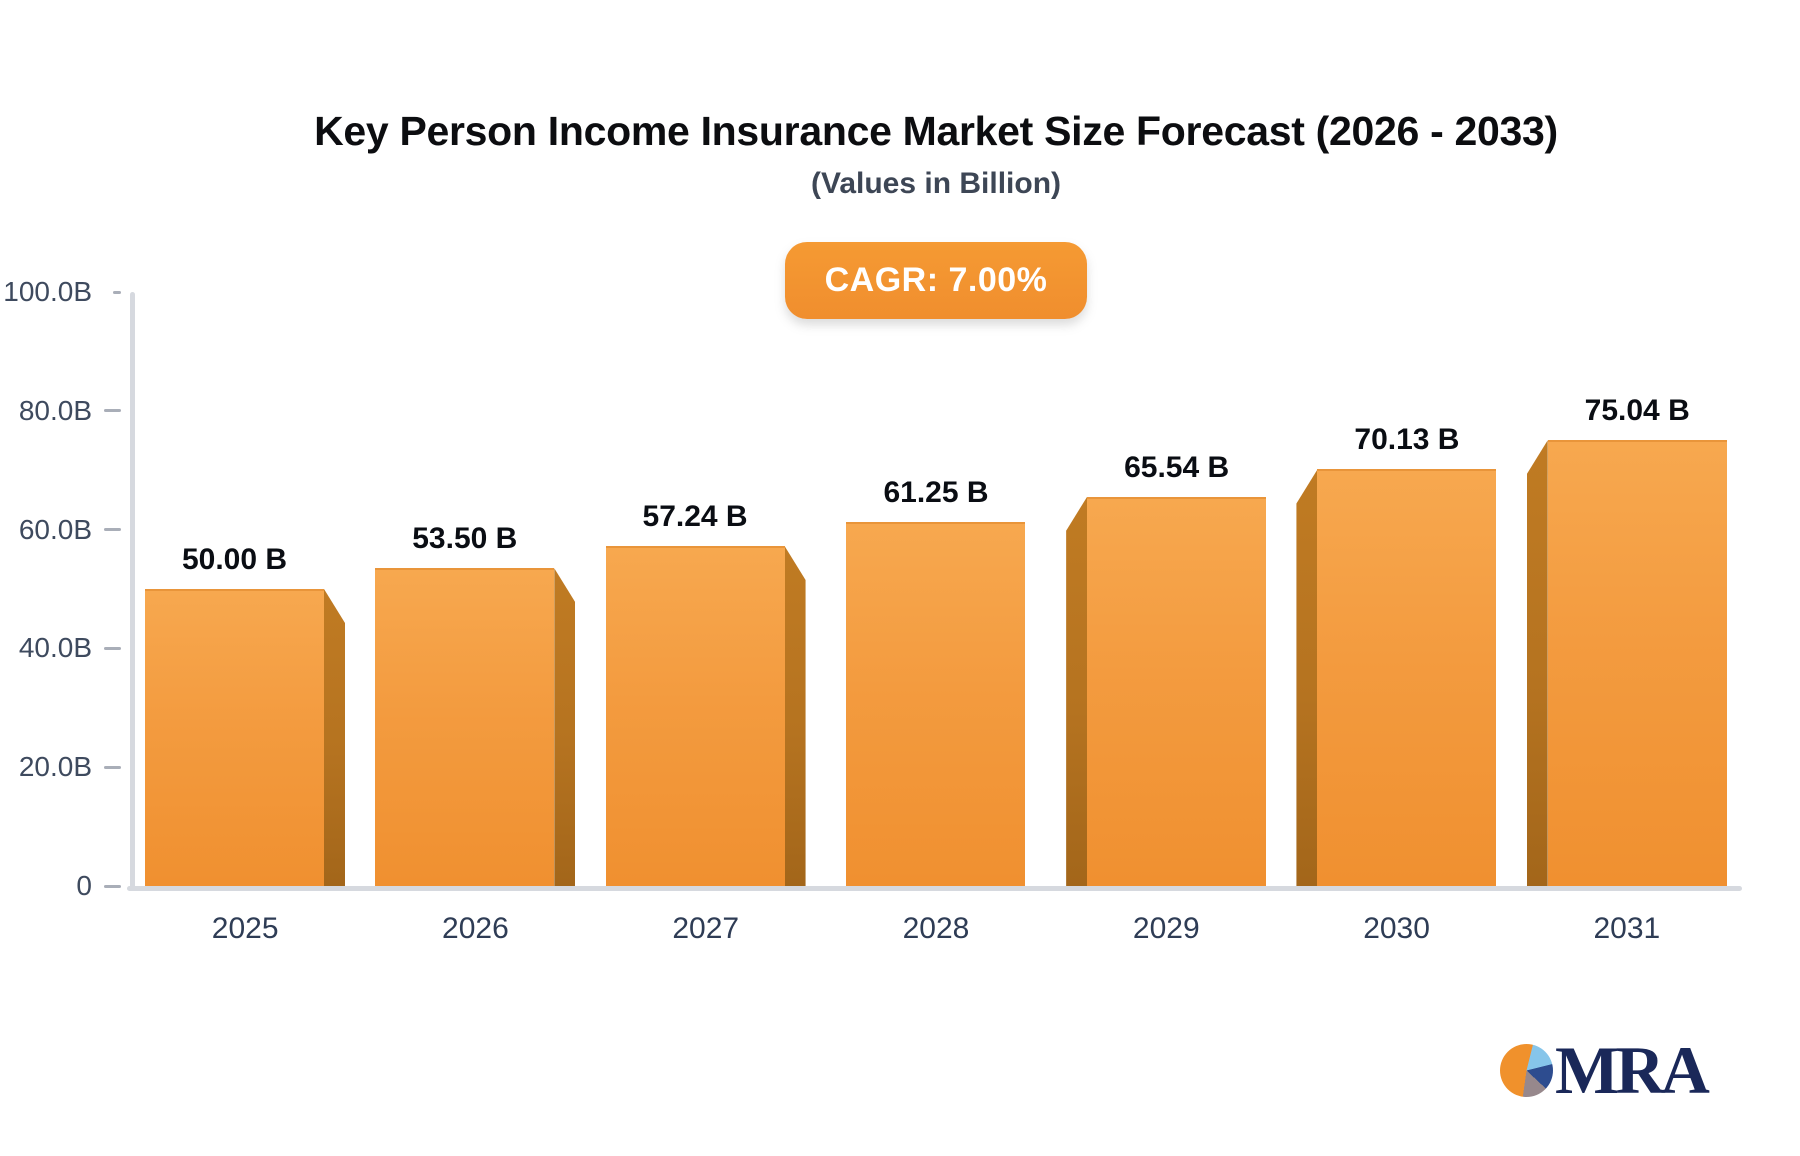 This screenshot has width=1800, height=1156. What do you see at coordinates (132, 590) in the screenshot?
I see `y-axis-line` at bounding box center [132, 590].